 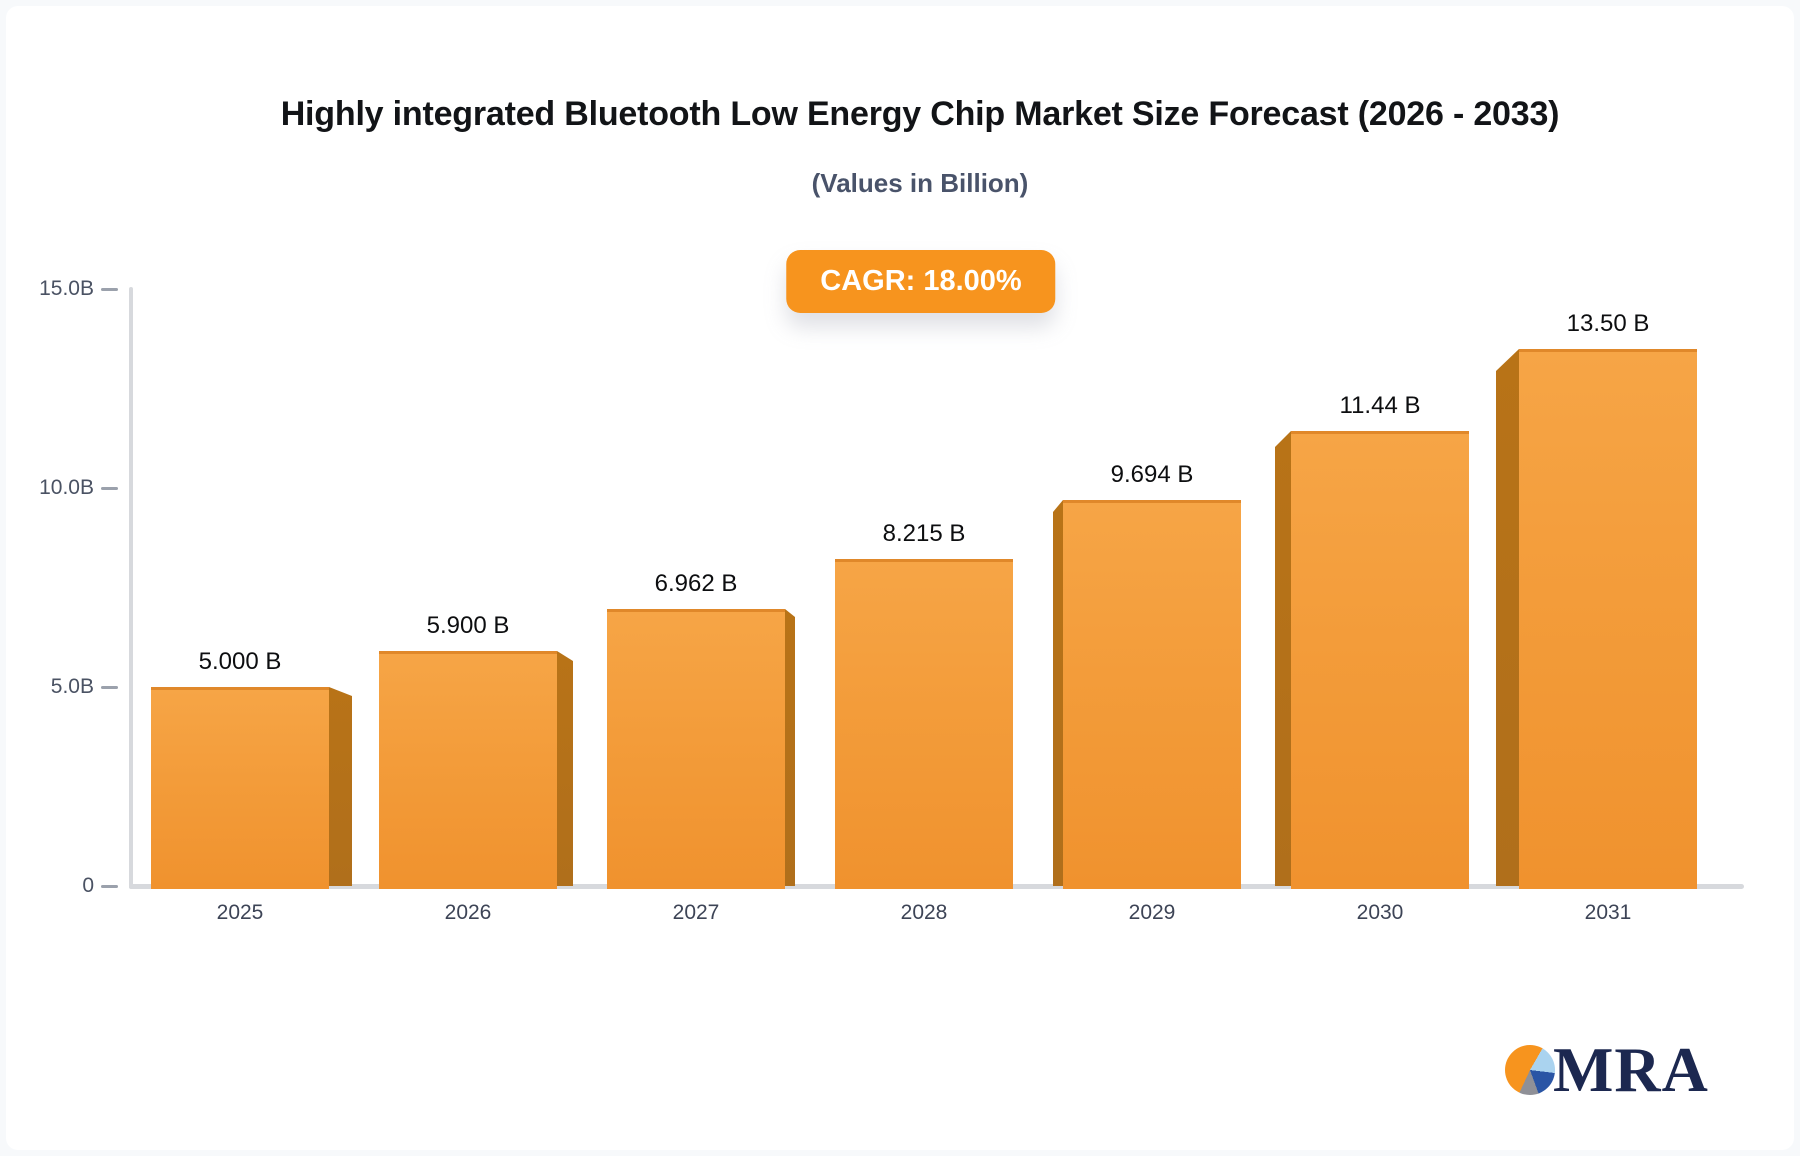 What do you see at coordinates (696, 749) in the screenshot?
I see `bar-2027` at bounding box center [696, 749].